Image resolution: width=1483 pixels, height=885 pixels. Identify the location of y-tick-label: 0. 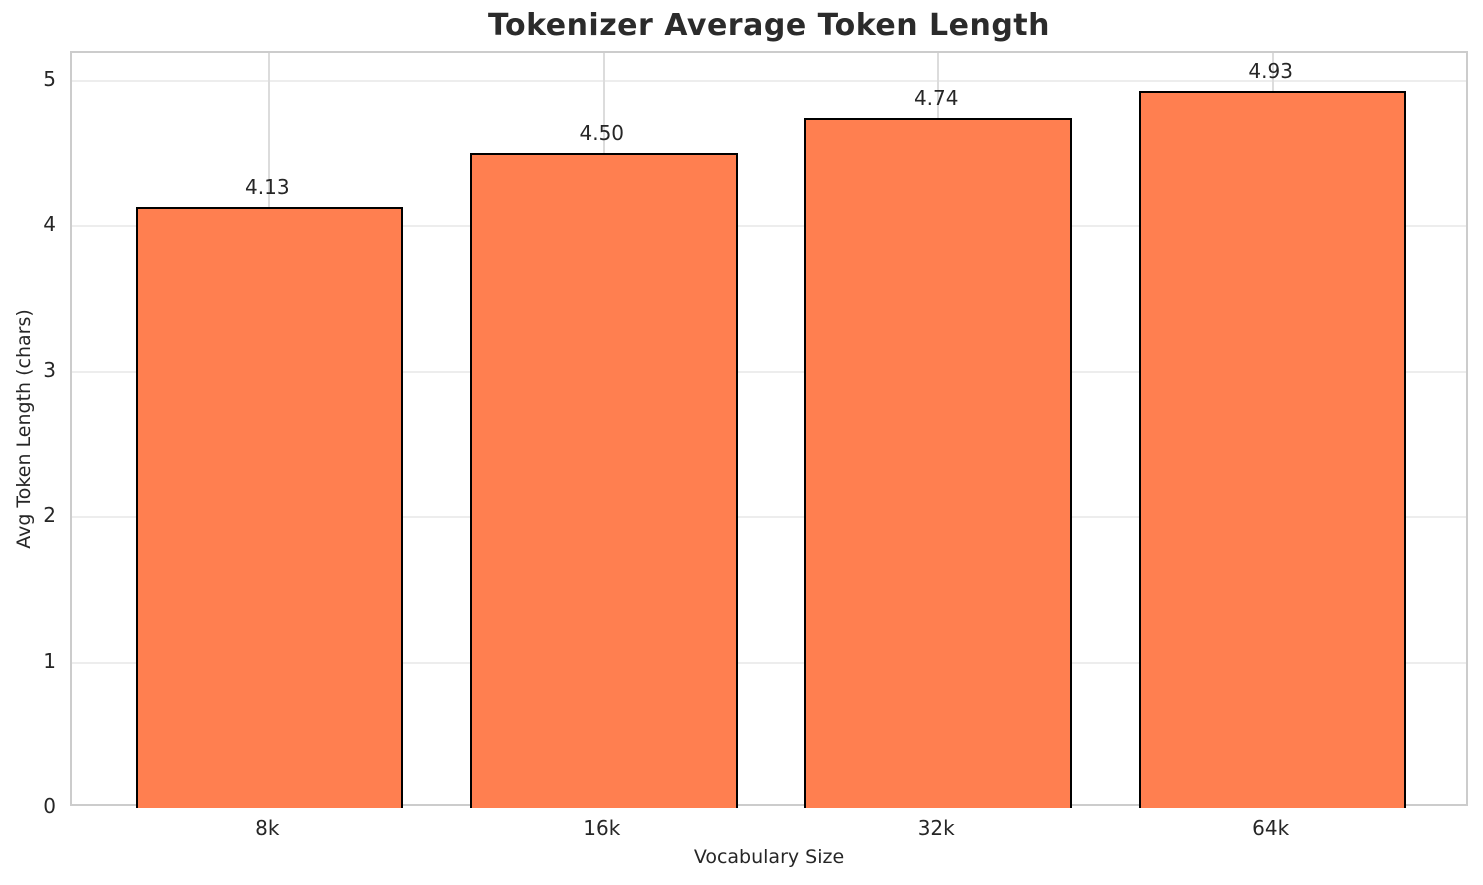
(49, 806).